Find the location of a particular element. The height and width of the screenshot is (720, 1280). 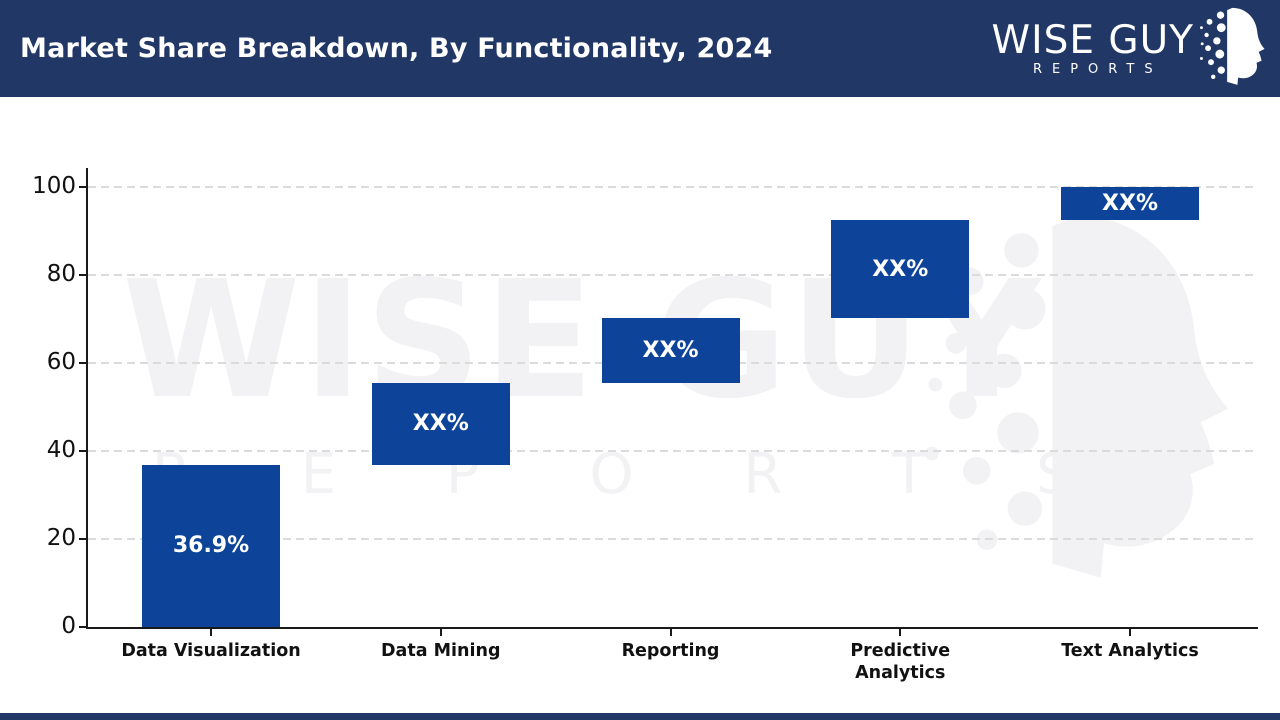

y-tick-label: 0 is located at coordinates (68, 626).